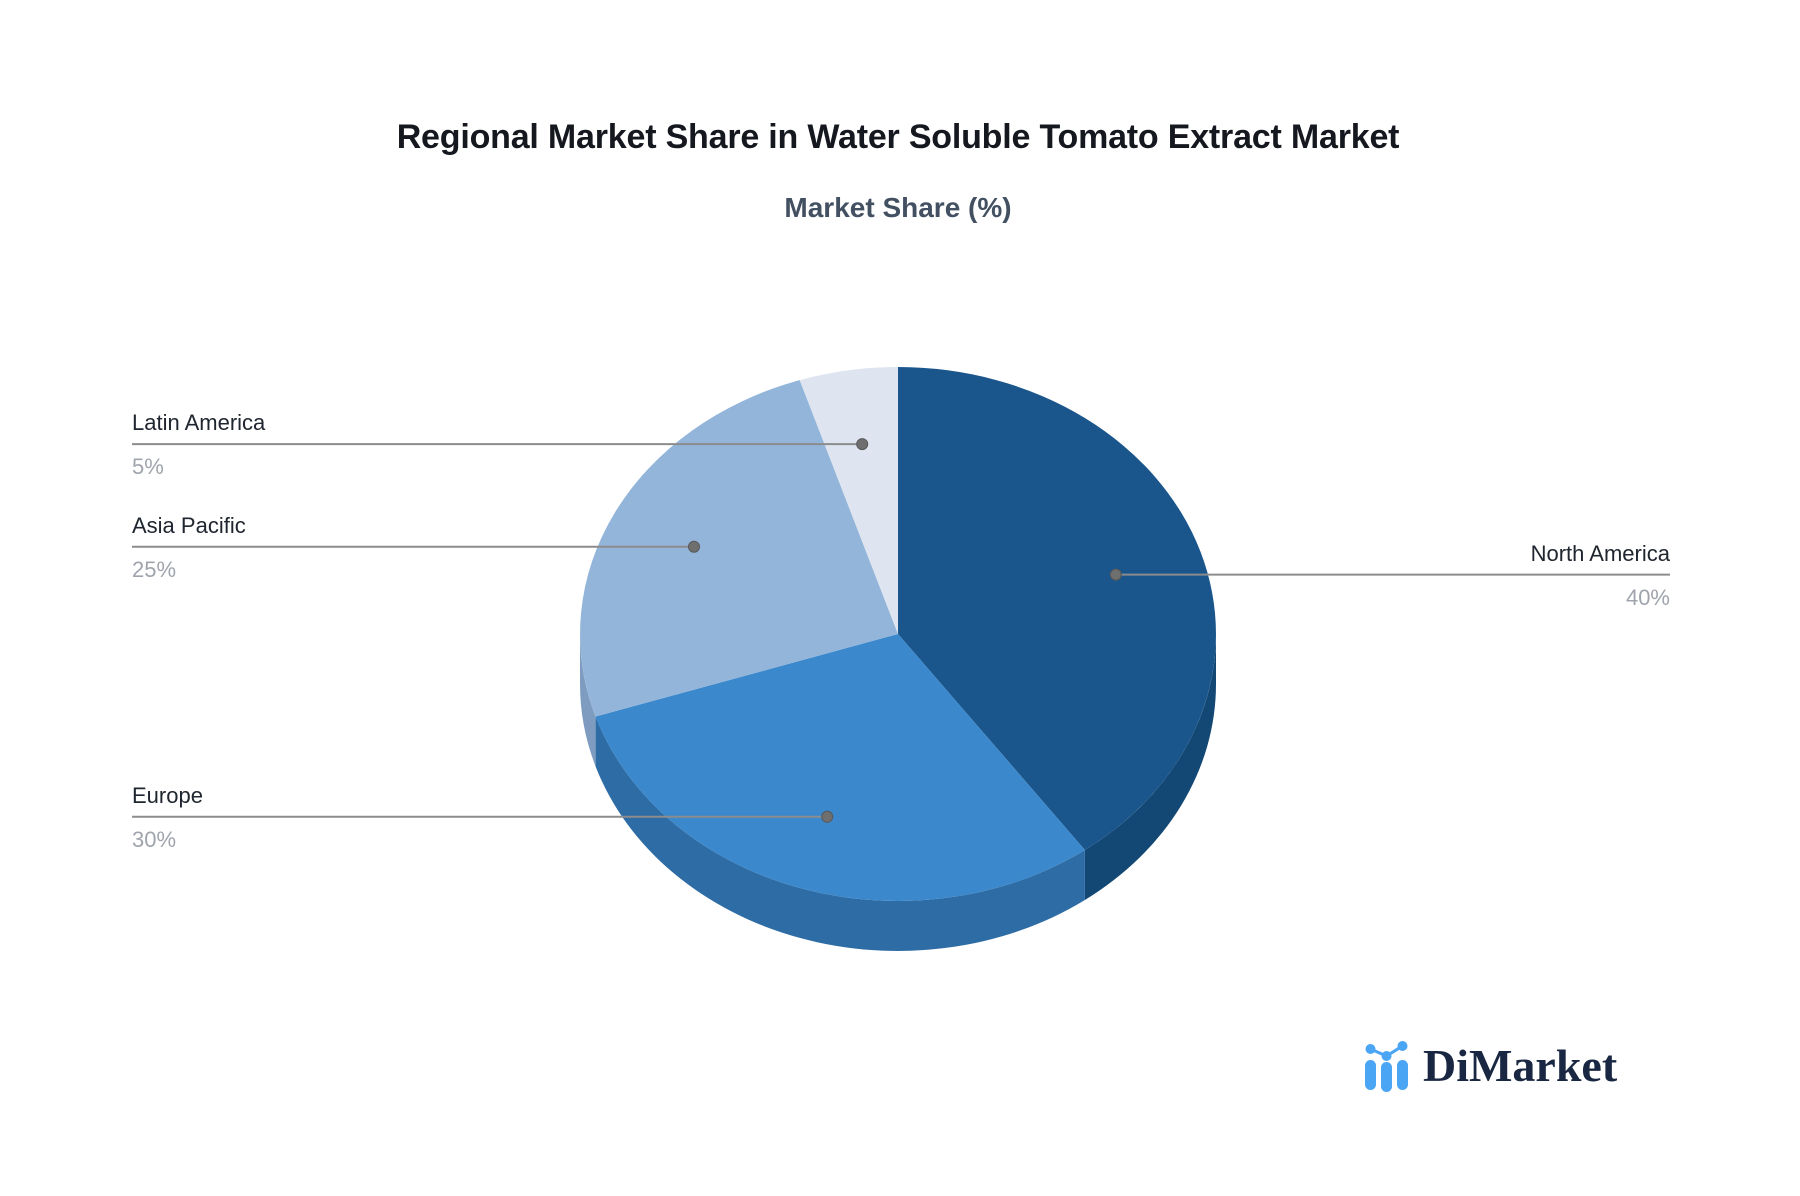 The width and height of the screenshot is (1800, 1196). What do you see at coordinates (154, 839) in the screenshot?
I see `slice-percent-text: 30%` at bounding box center [154, 839].